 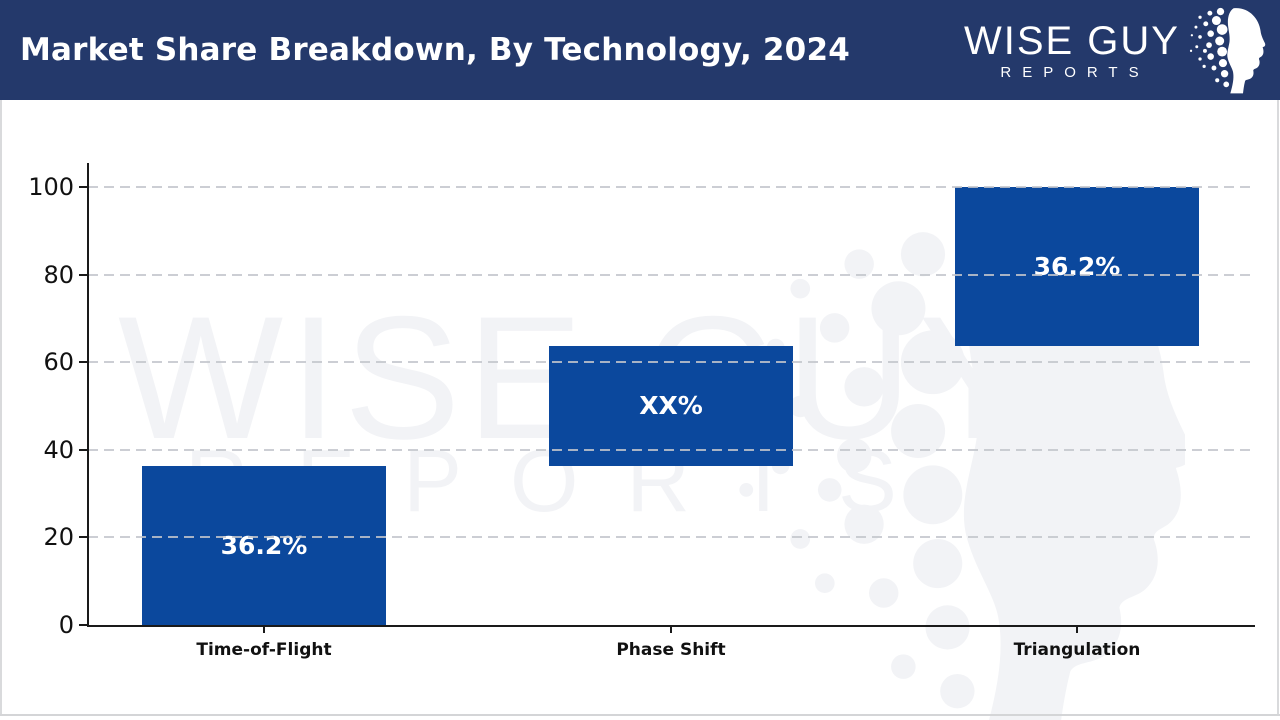 I want to click on y-tick-label-100: 100, so click(x=51, y=187).